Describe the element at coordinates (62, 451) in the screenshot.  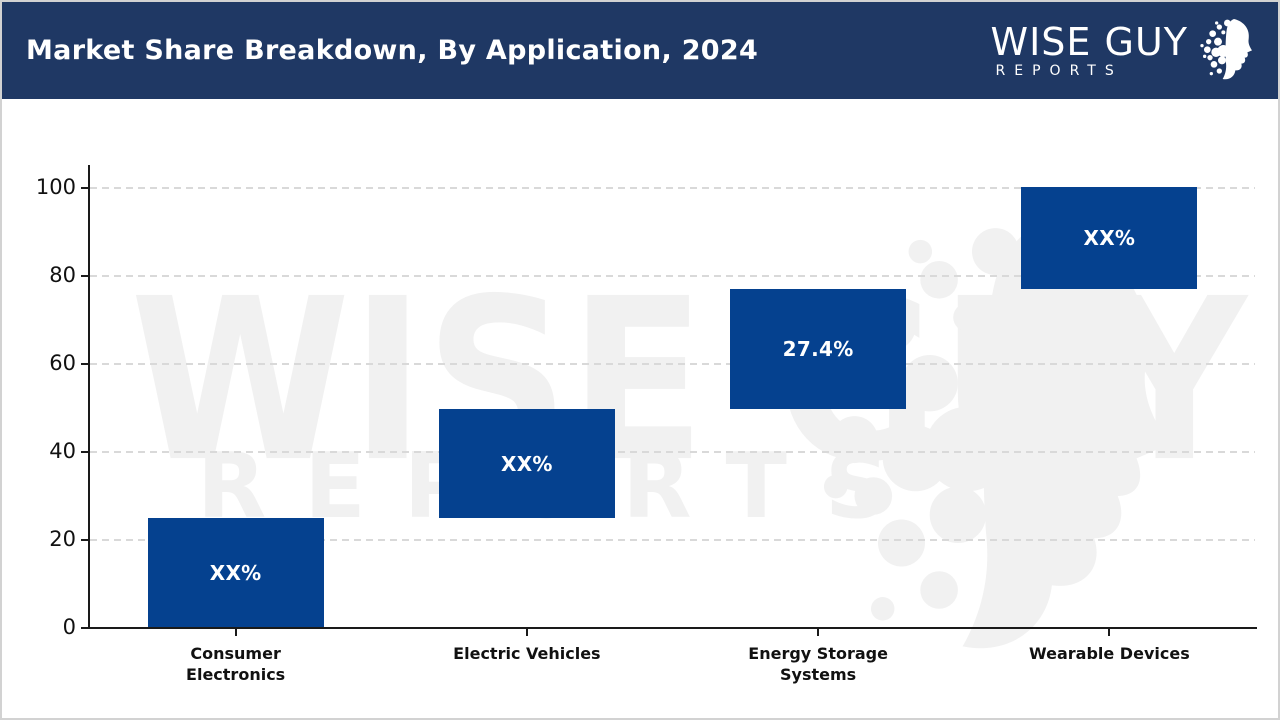
I see `y-tick-label: 40` at that location.